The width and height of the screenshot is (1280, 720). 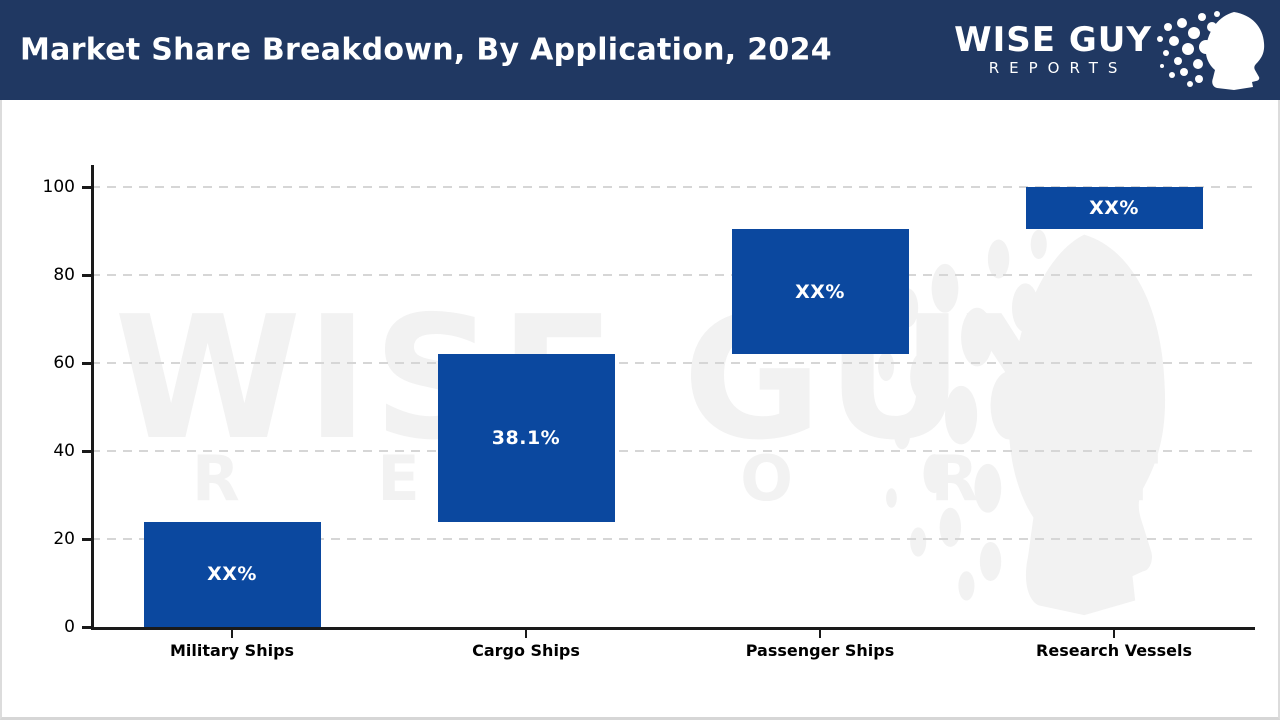 I want to click on y-tick-label-100: 100, so click(x=58, y=187).